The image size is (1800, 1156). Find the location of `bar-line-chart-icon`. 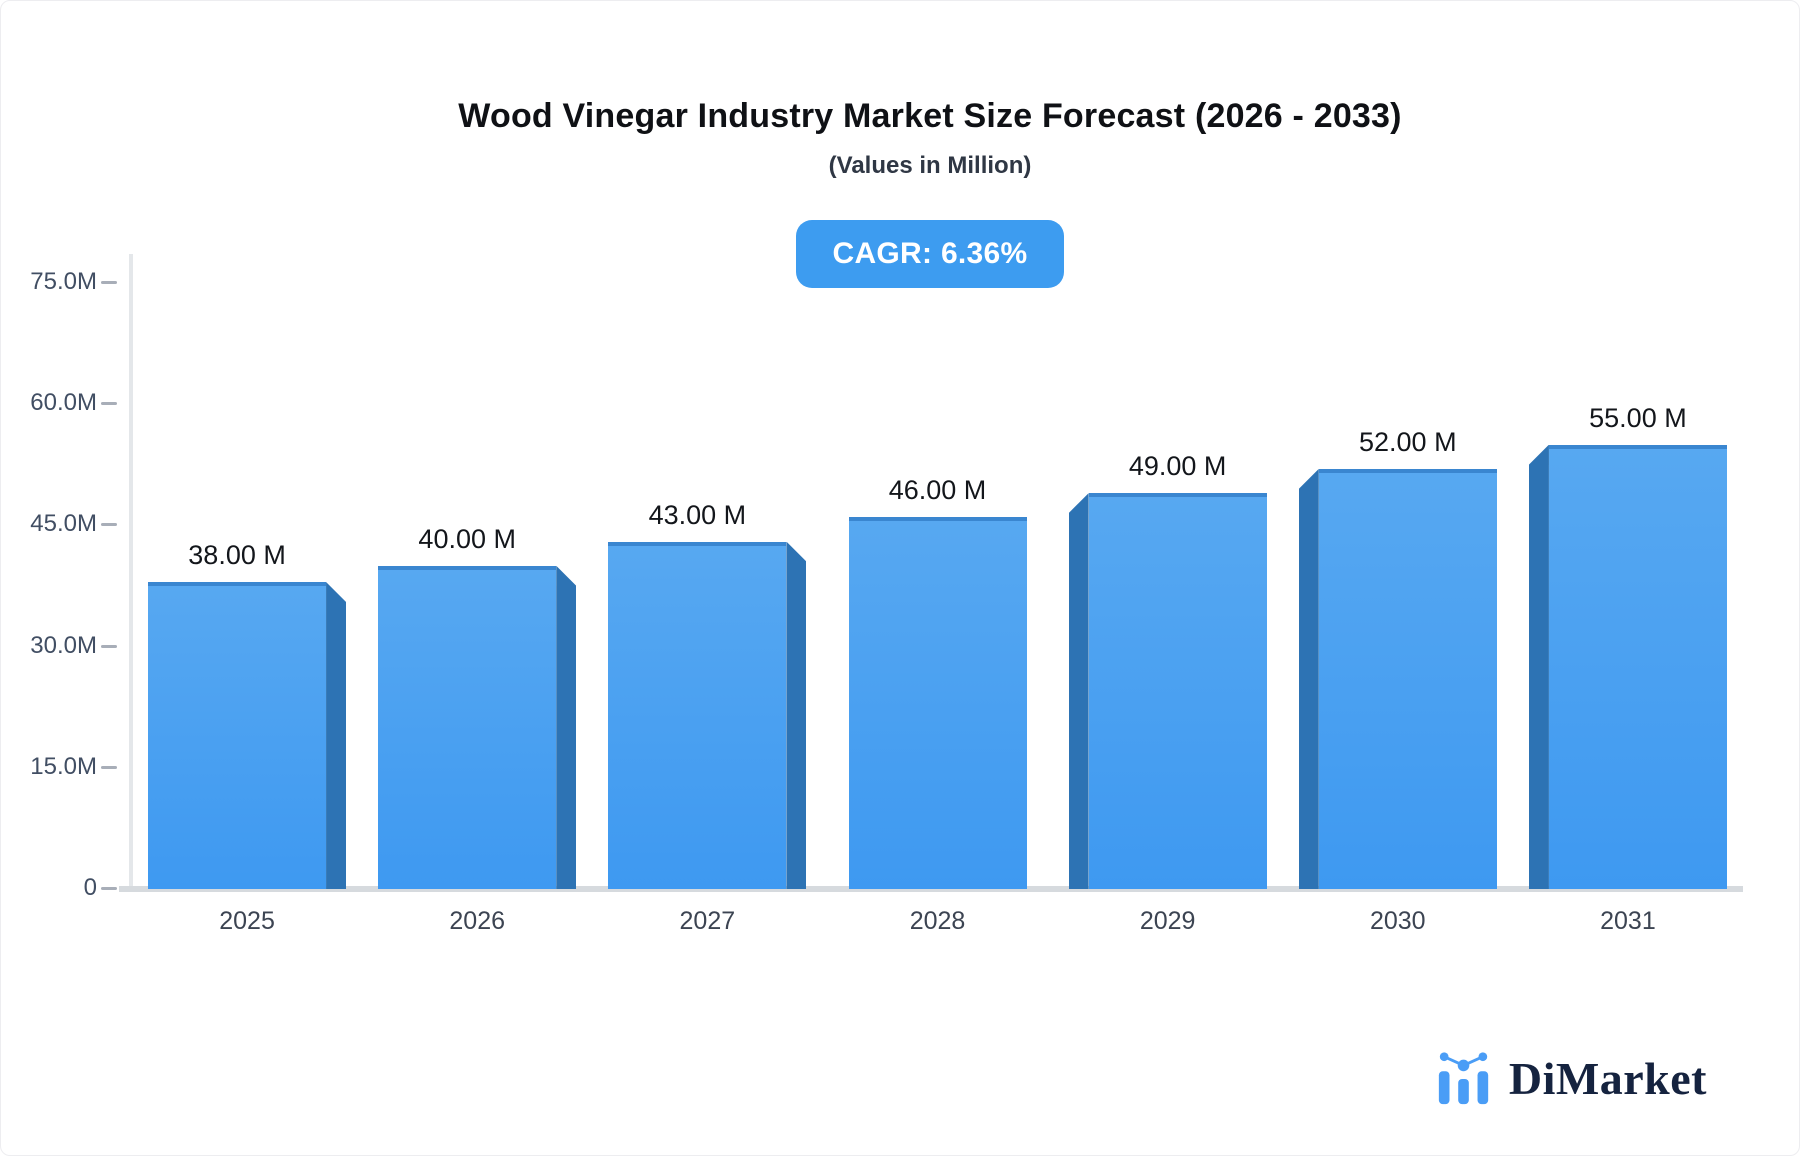

bar-line-chart-icon is located at coordinates (1463, 1078).